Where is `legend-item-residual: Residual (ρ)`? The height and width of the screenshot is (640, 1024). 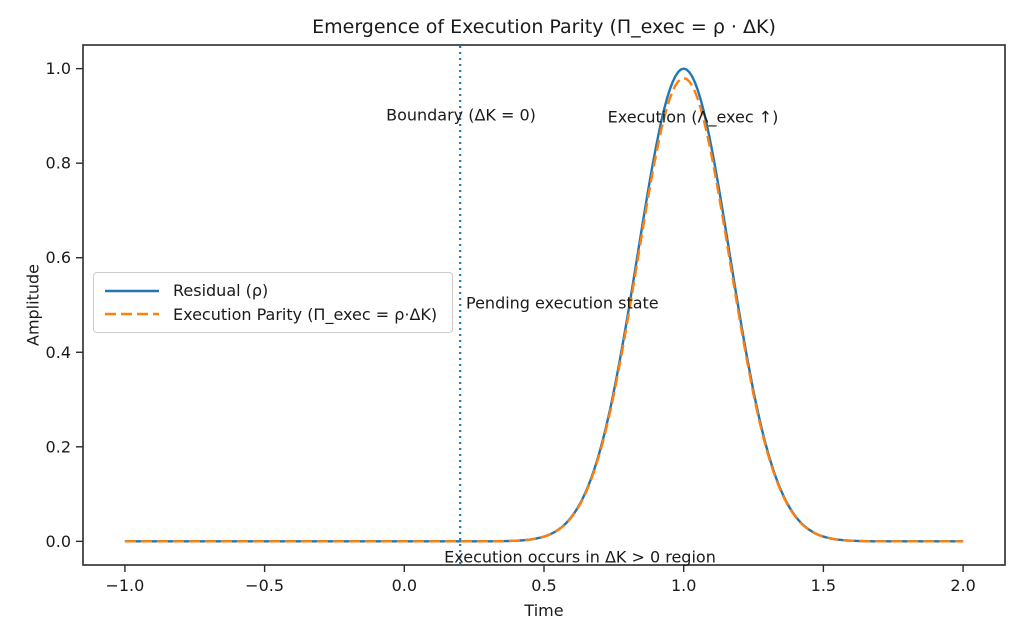
legend-item-residual: Residual (ρ) is located at coordinates (273, 290).